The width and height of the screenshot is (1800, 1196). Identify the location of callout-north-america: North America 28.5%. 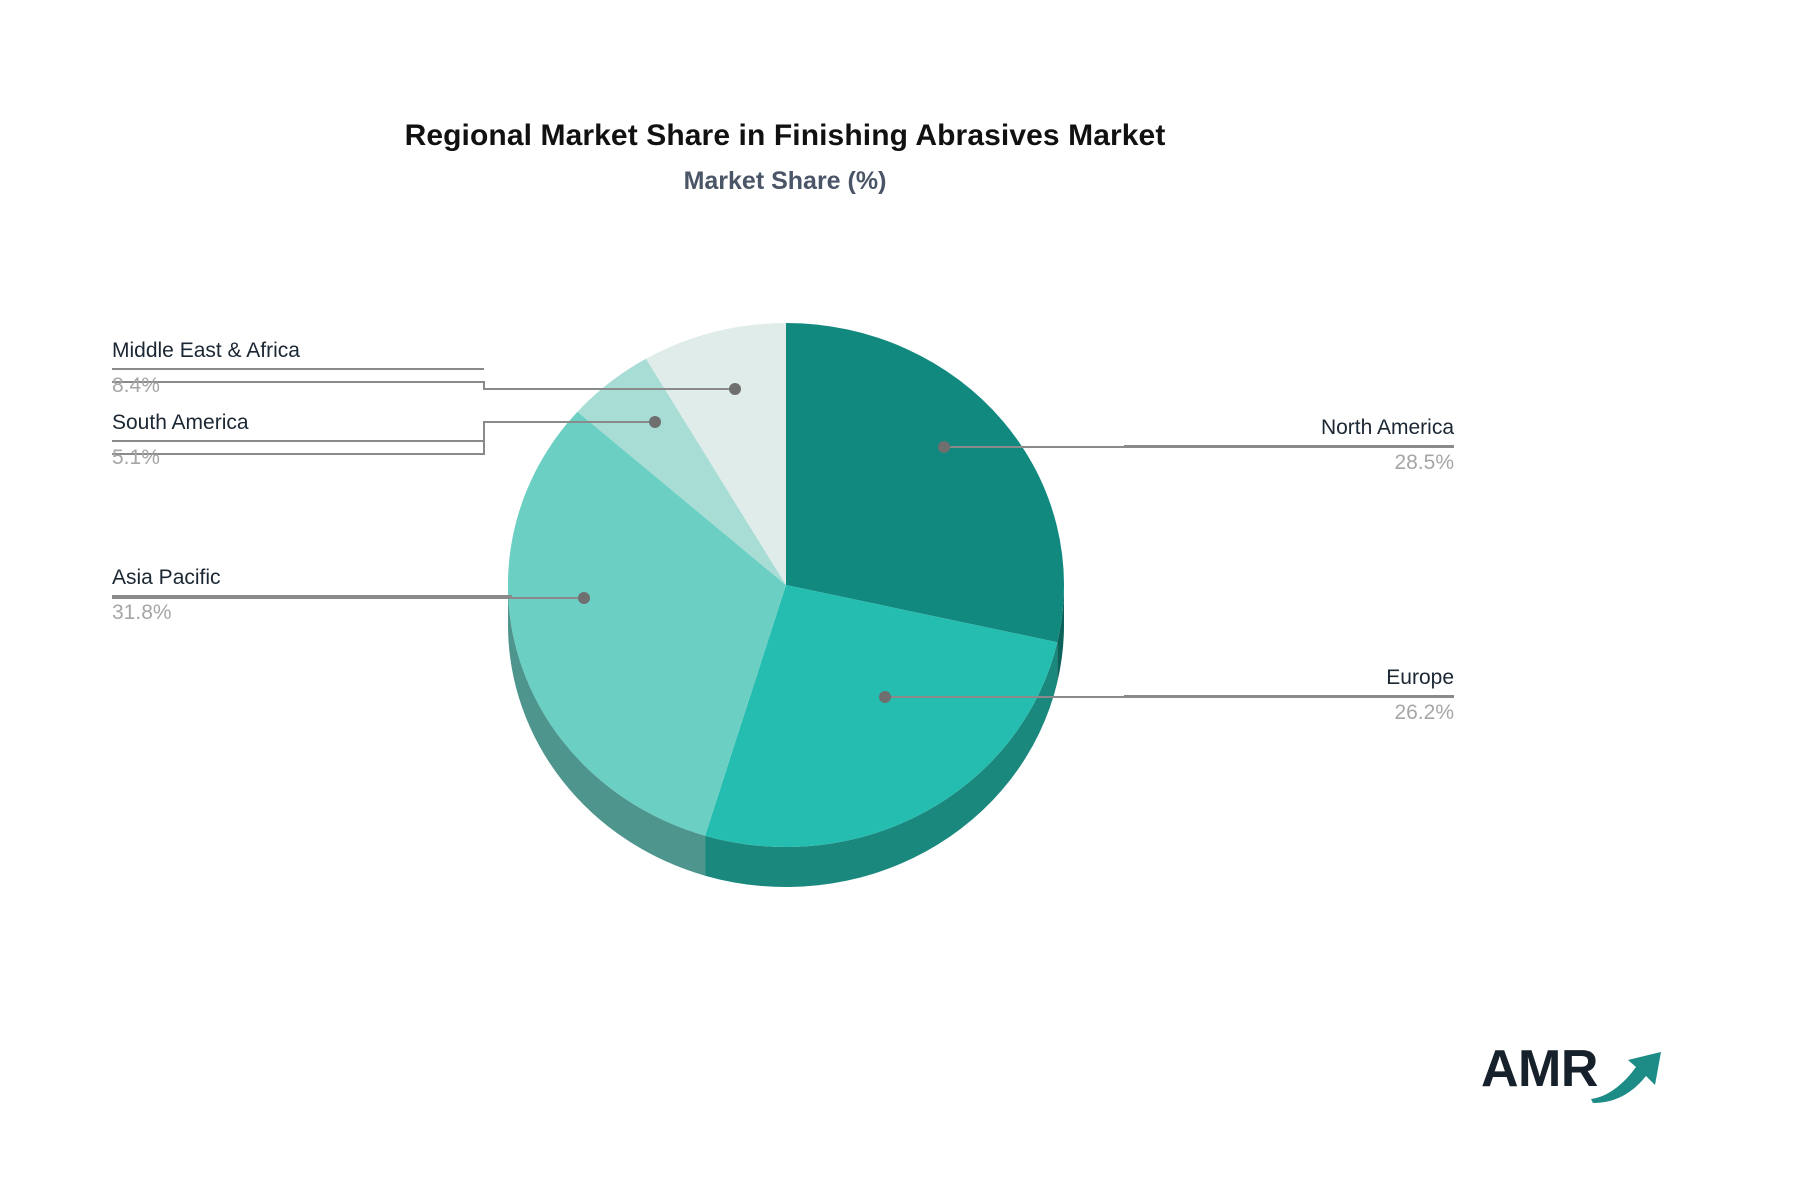
(1289, 445).